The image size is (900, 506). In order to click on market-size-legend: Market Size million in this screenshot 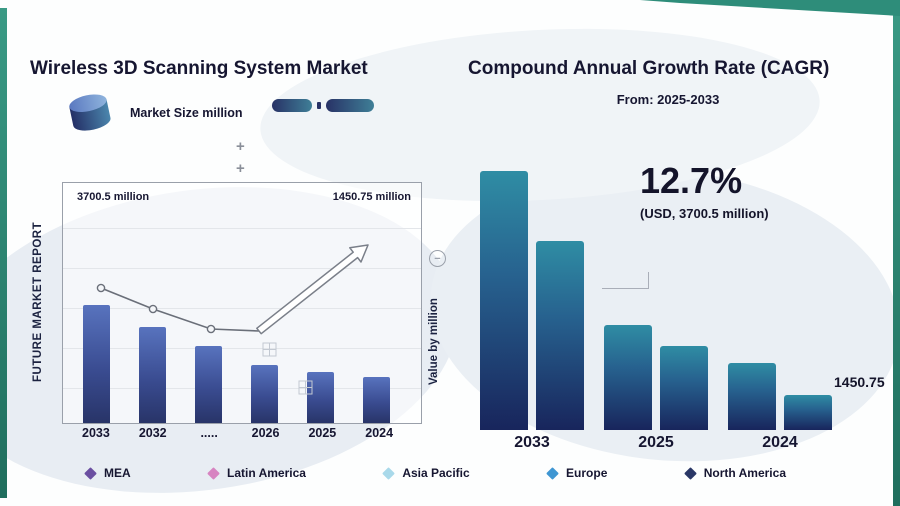, I will do `click(152, 113)`.